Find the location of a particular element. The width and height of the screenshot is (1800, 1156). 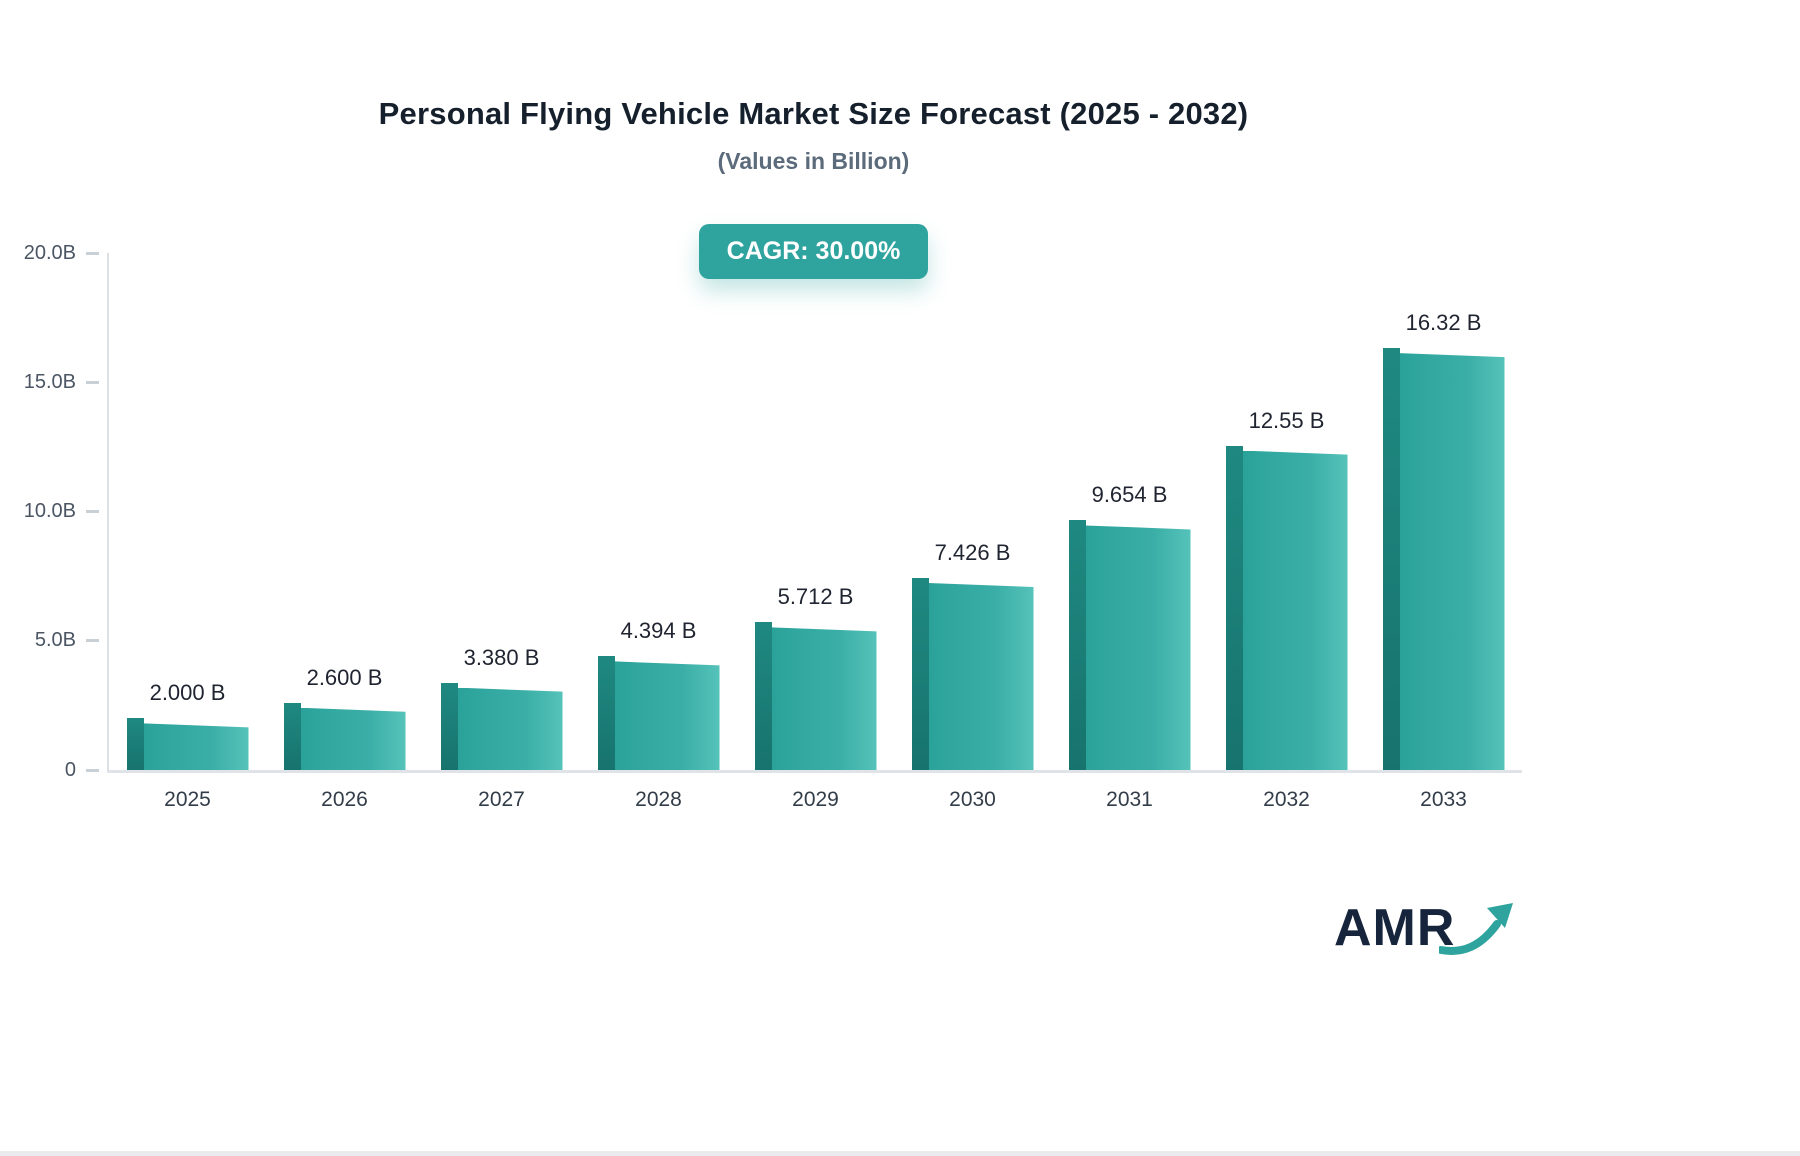

x-axis-label: 2026 is located at coordinates (344, 799).